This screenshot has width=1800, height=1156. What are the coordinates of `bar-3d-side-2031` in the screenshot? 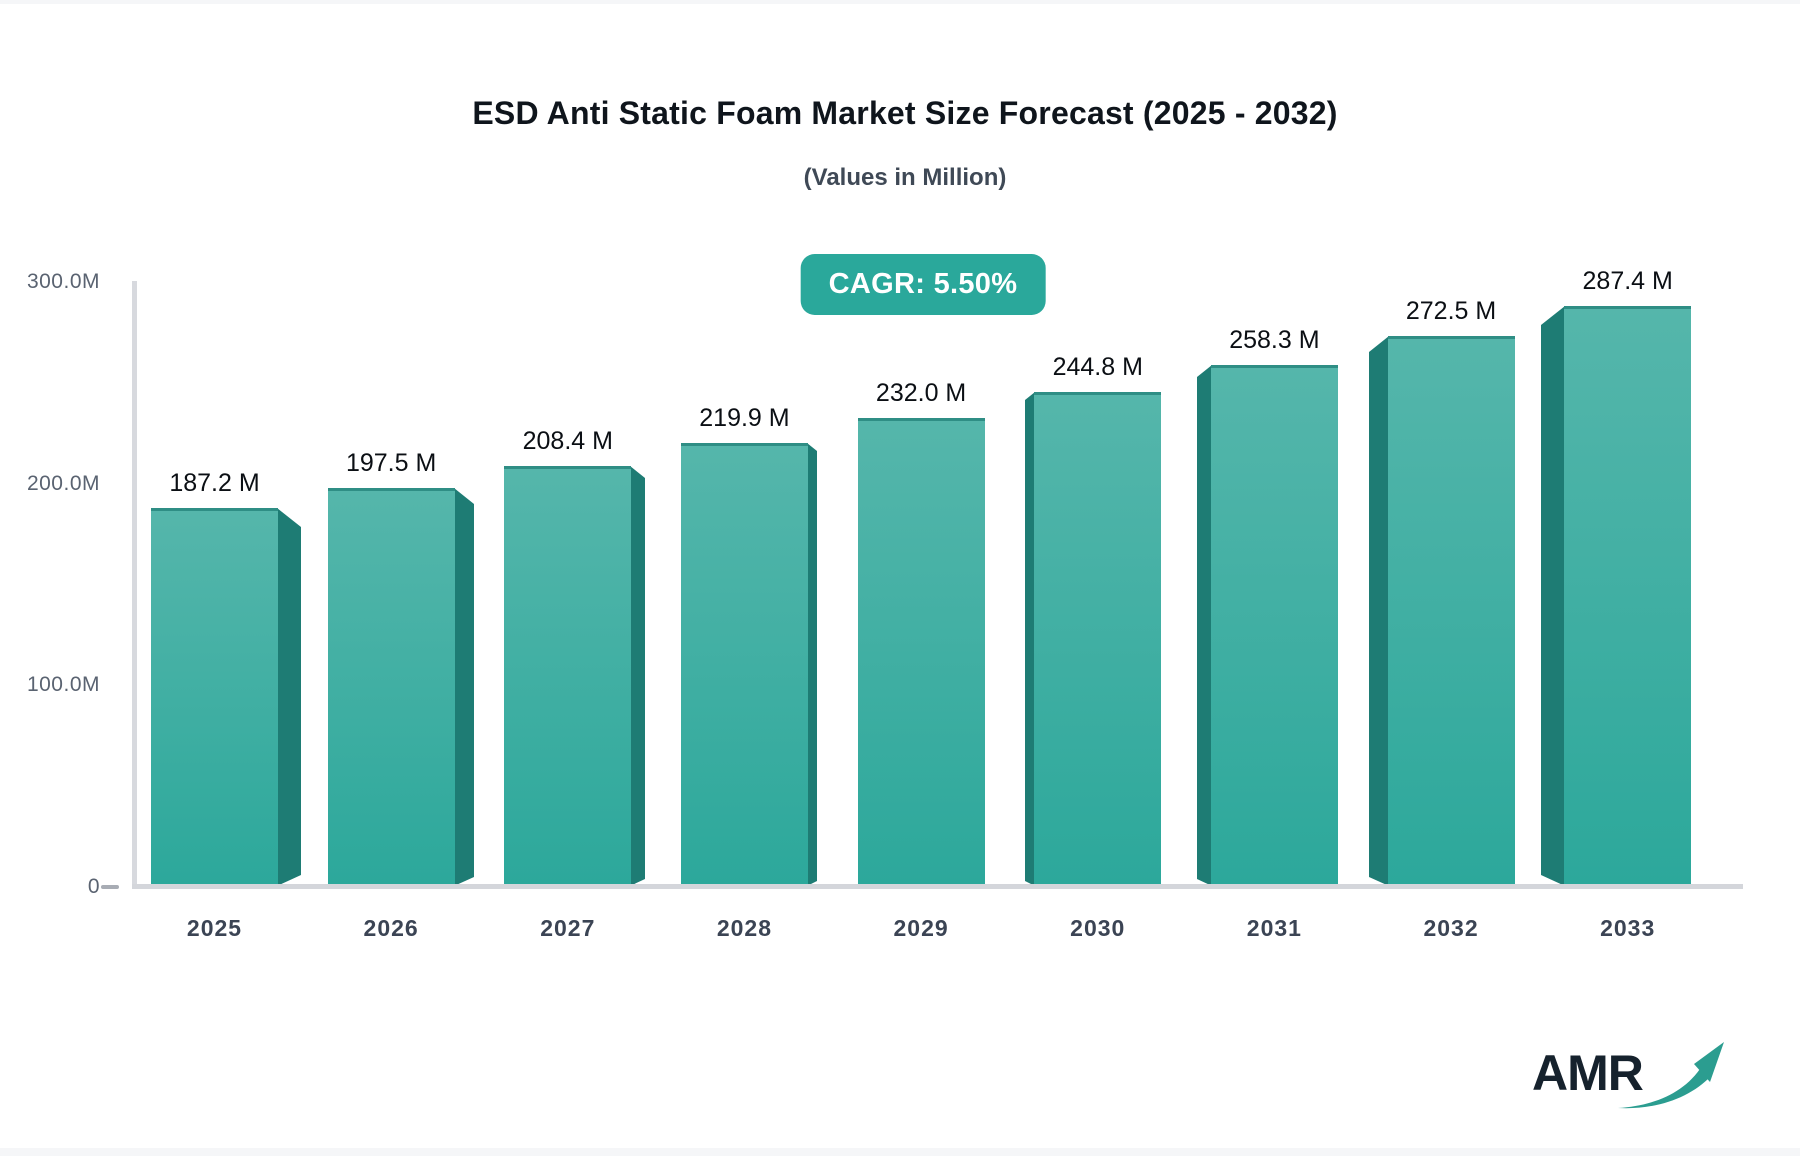 It's located at (1204, 625).